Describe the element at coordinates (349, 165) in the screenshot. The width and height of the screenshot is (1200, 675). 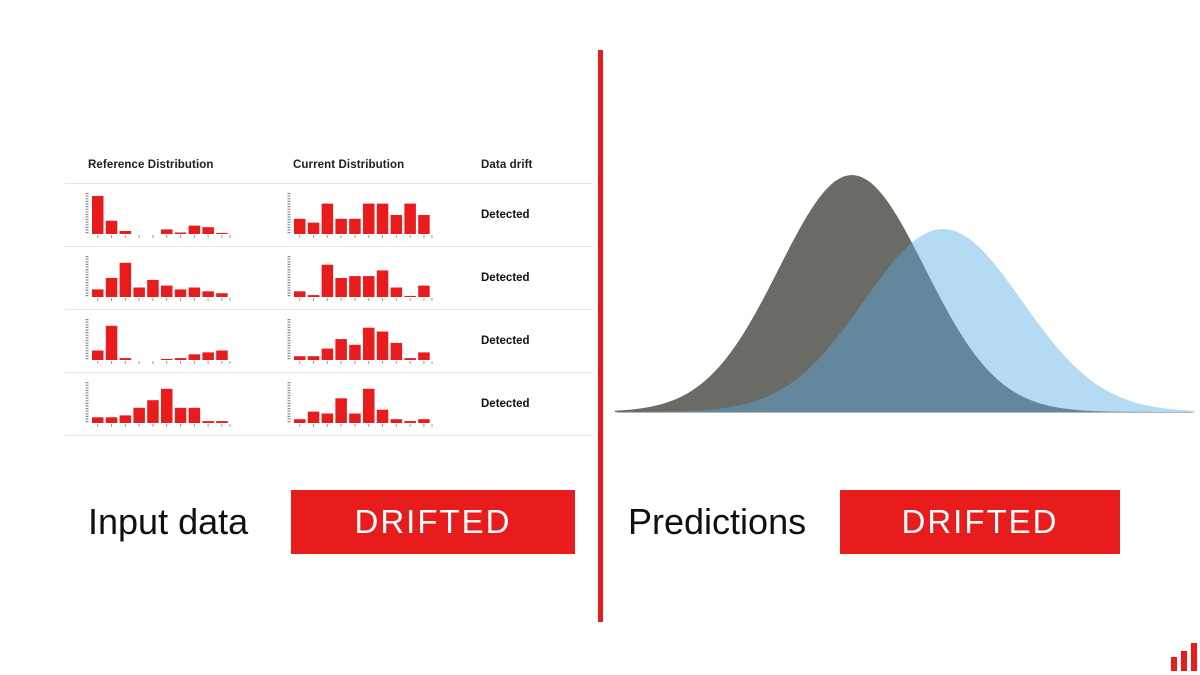
I see `column-header-current-distribution: Current Distribution` at that location.